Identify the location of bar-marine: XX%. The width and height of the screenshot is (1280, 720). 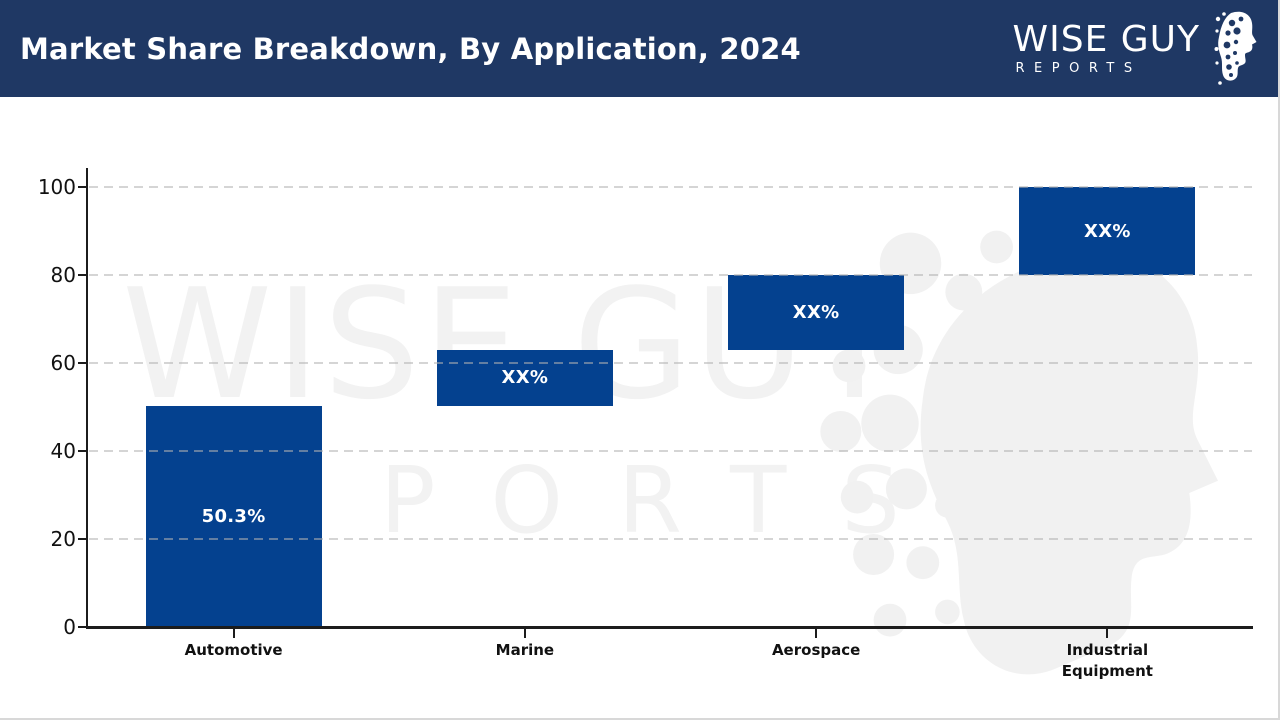
(524, 377).